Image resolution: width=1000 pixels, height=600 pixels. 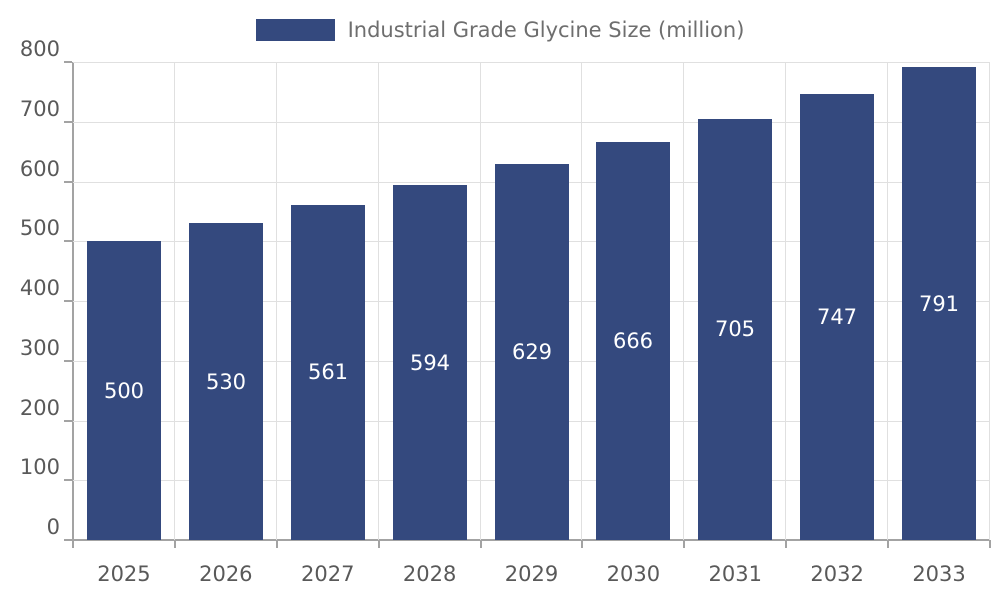 I want to click on bar-value-label: 666, so click(x=633, y=341).